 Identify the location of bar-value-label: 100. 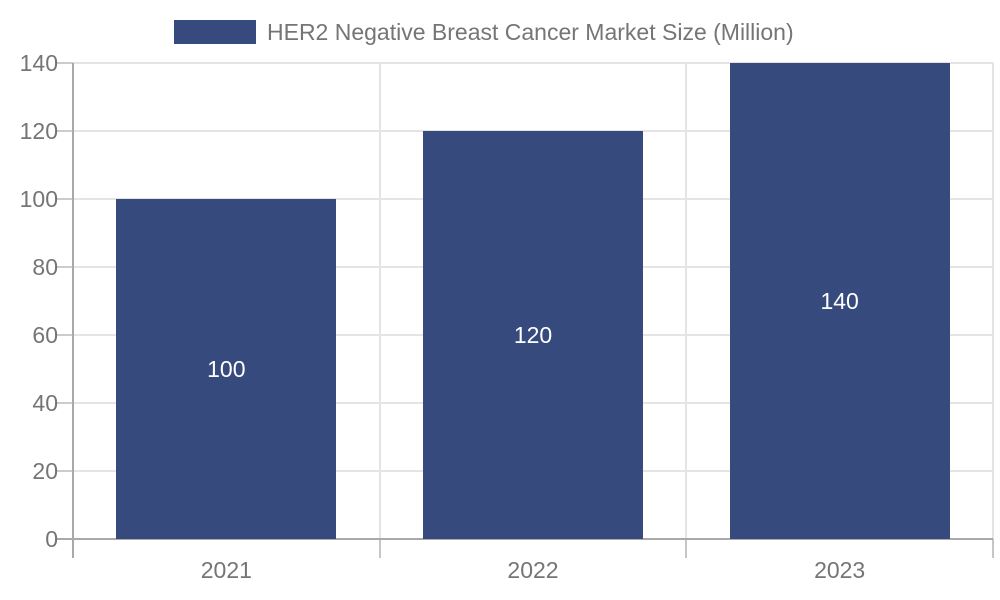
(226, 368).